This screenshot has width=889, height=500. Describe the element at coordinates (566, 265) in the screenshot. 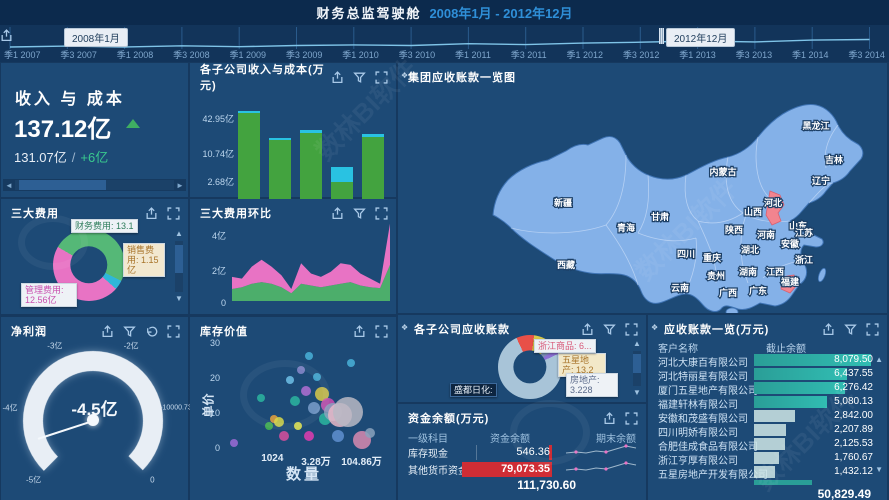

I see `province-label-西藏: 西藏` at that location.